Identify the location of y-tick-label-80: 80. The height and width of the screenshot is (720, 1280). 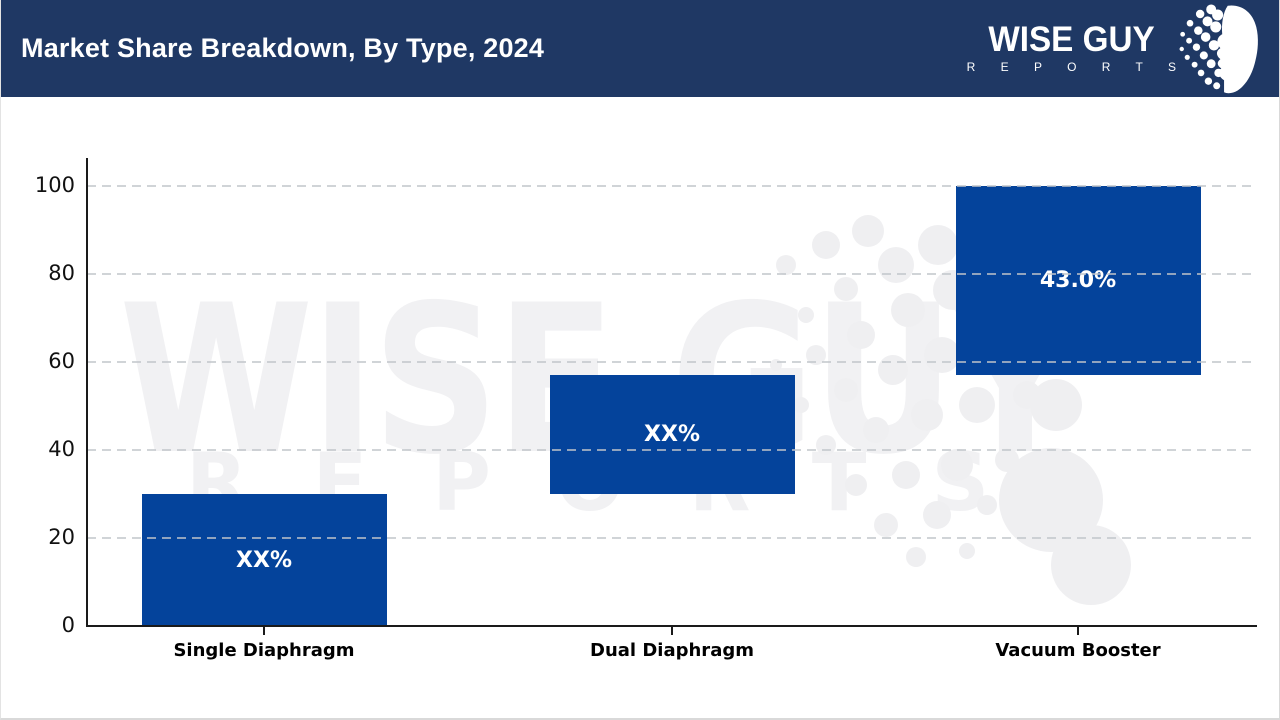
(61, 273).